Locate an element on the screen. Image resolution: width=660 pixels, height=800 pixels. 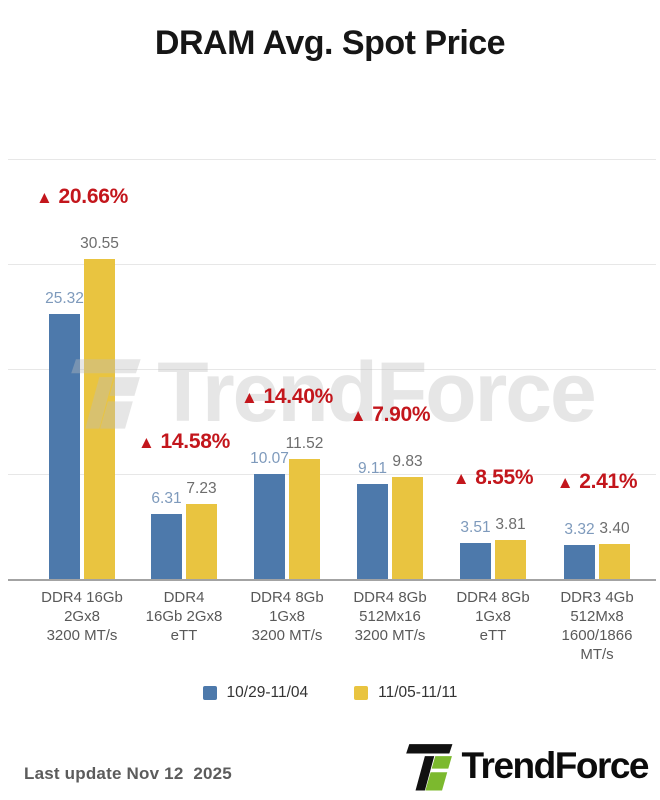
value-label: 3.40 is located at coordinates (614, 528).